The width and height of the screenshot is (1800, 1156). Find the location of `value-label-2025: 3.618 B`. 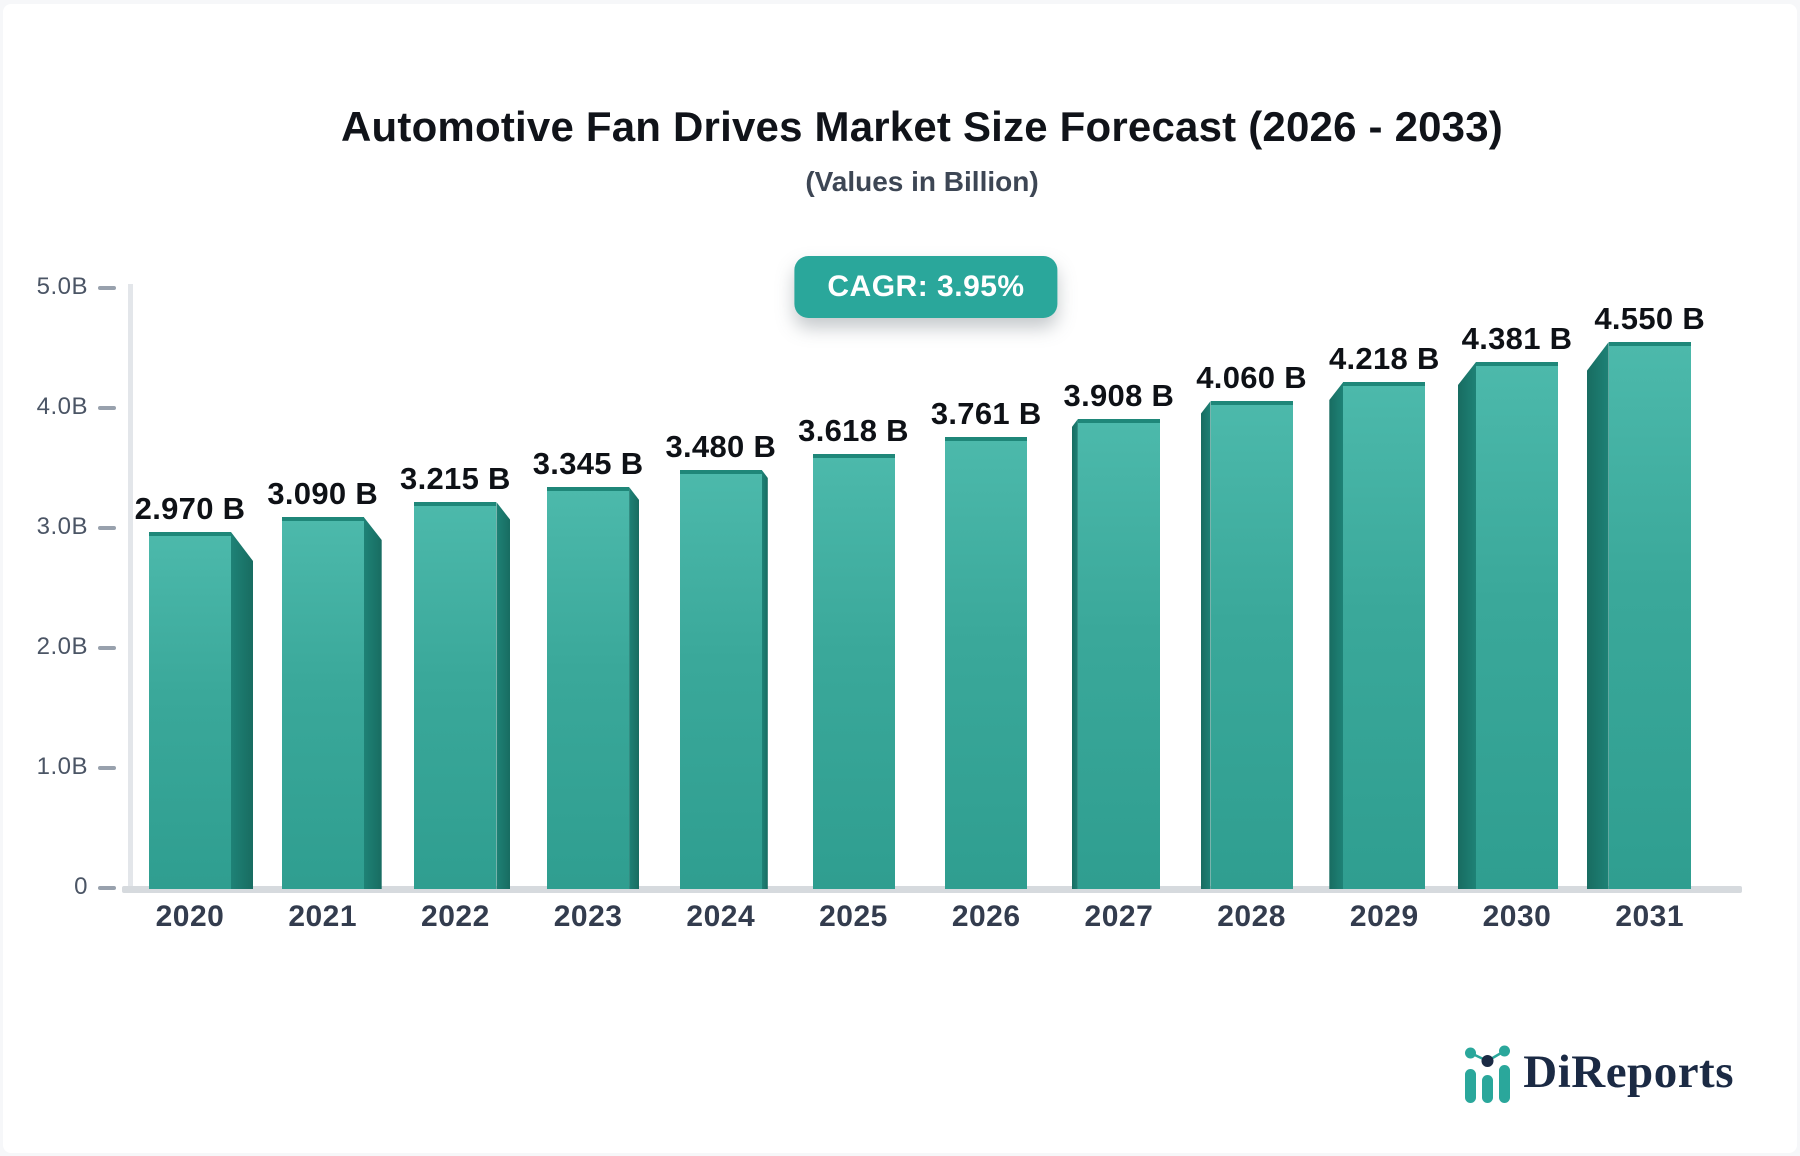

value-label-2025: 3.618 B is located at coordinates (853, 430).